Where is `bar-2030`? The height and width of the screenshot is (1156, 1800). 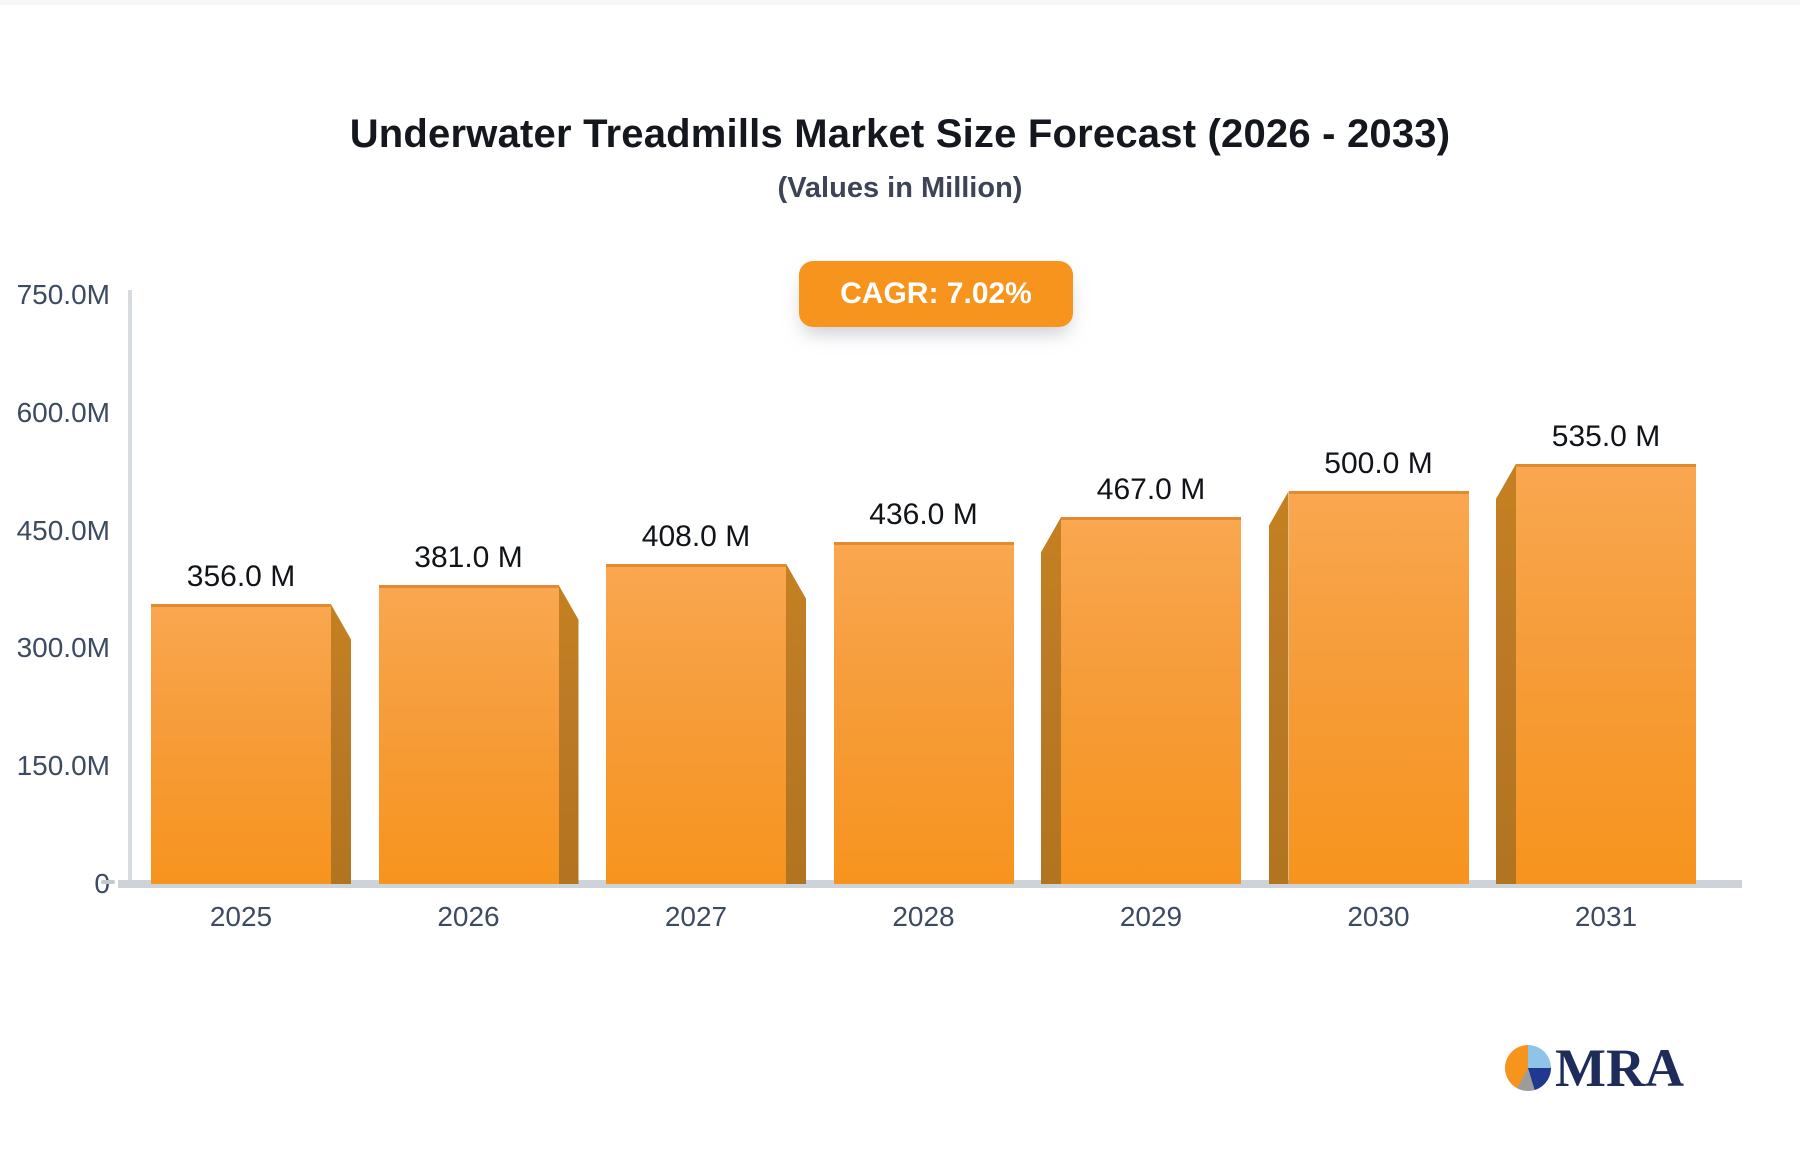 bar-2030 is located at coordinates (1378, 687).